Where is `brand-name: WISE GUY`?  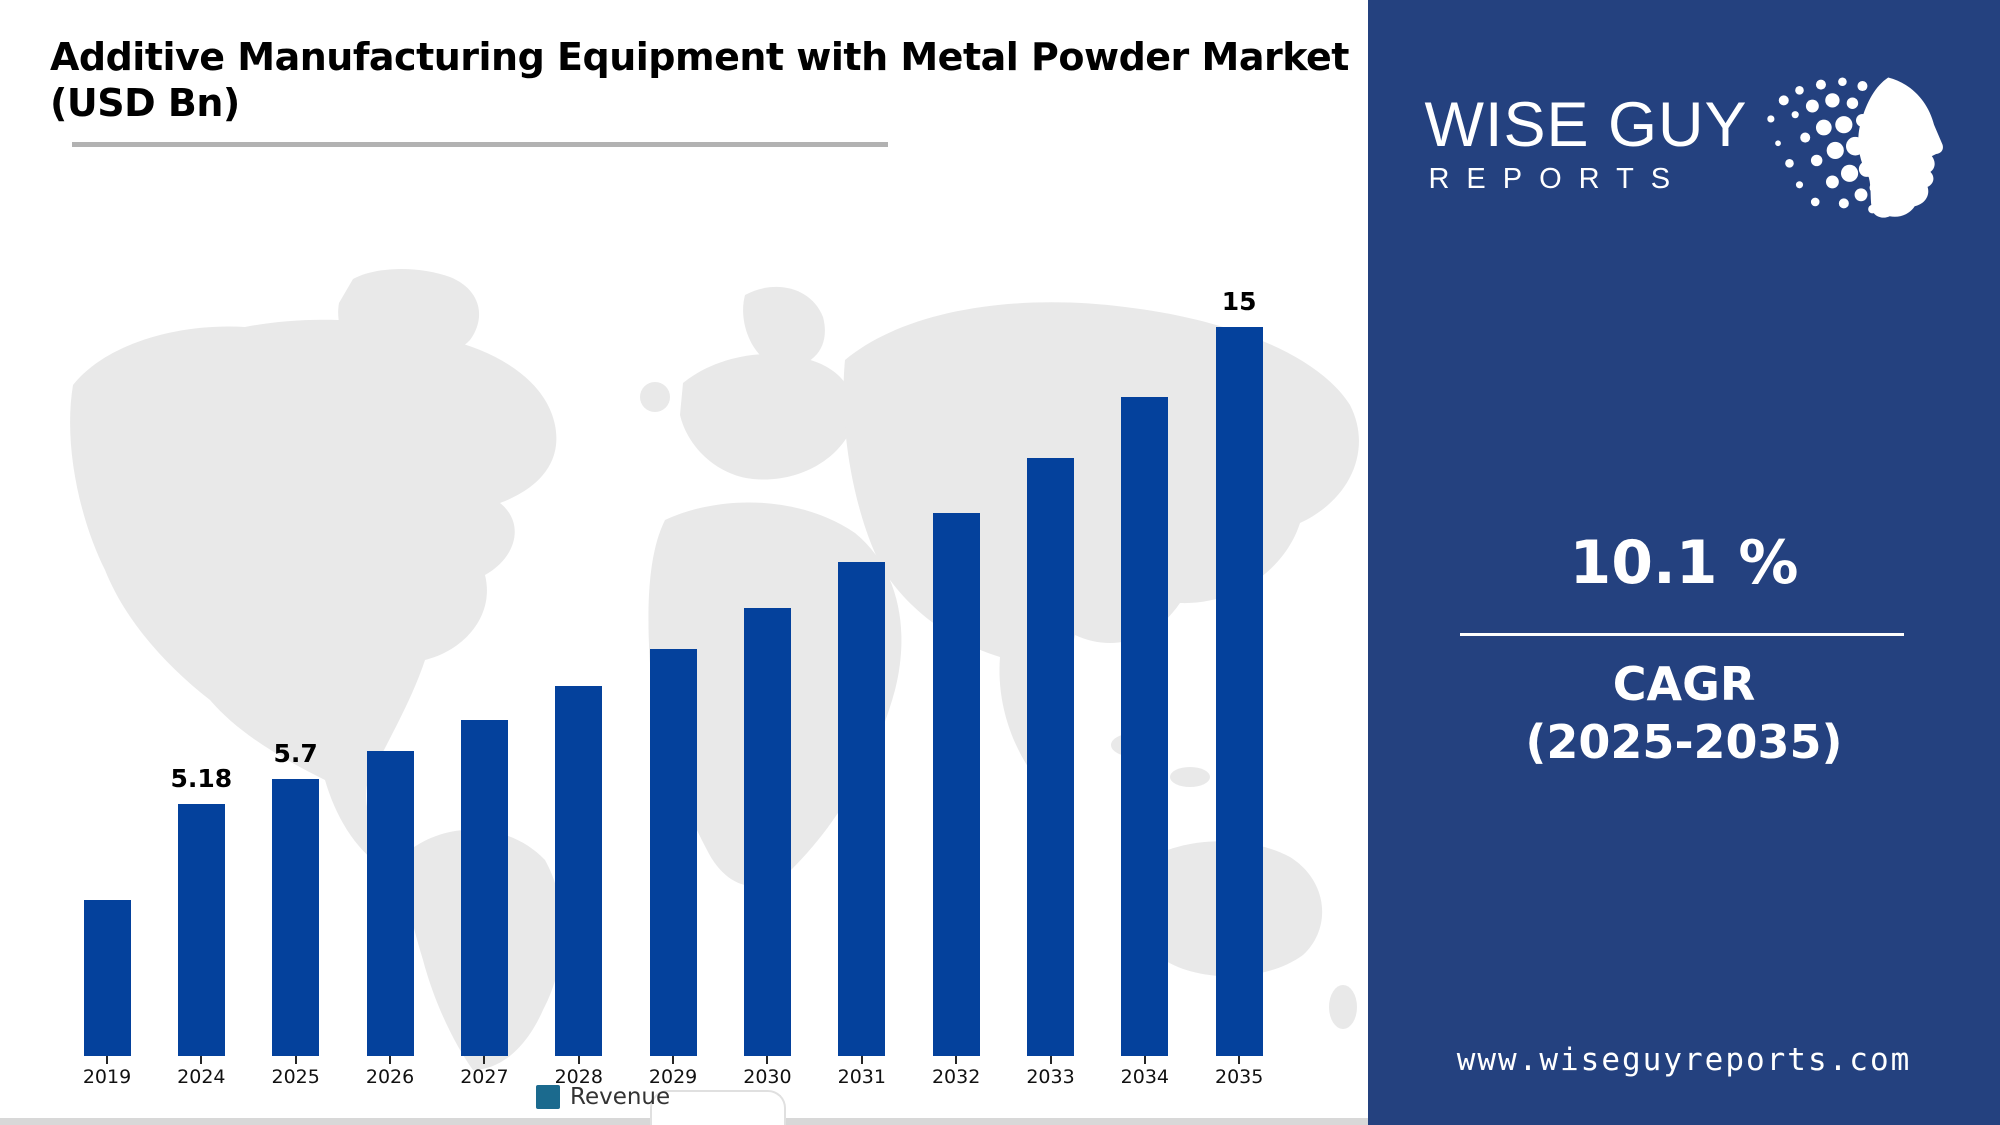
brand-name: WISE GUY is located at coordinates (1586, 125).